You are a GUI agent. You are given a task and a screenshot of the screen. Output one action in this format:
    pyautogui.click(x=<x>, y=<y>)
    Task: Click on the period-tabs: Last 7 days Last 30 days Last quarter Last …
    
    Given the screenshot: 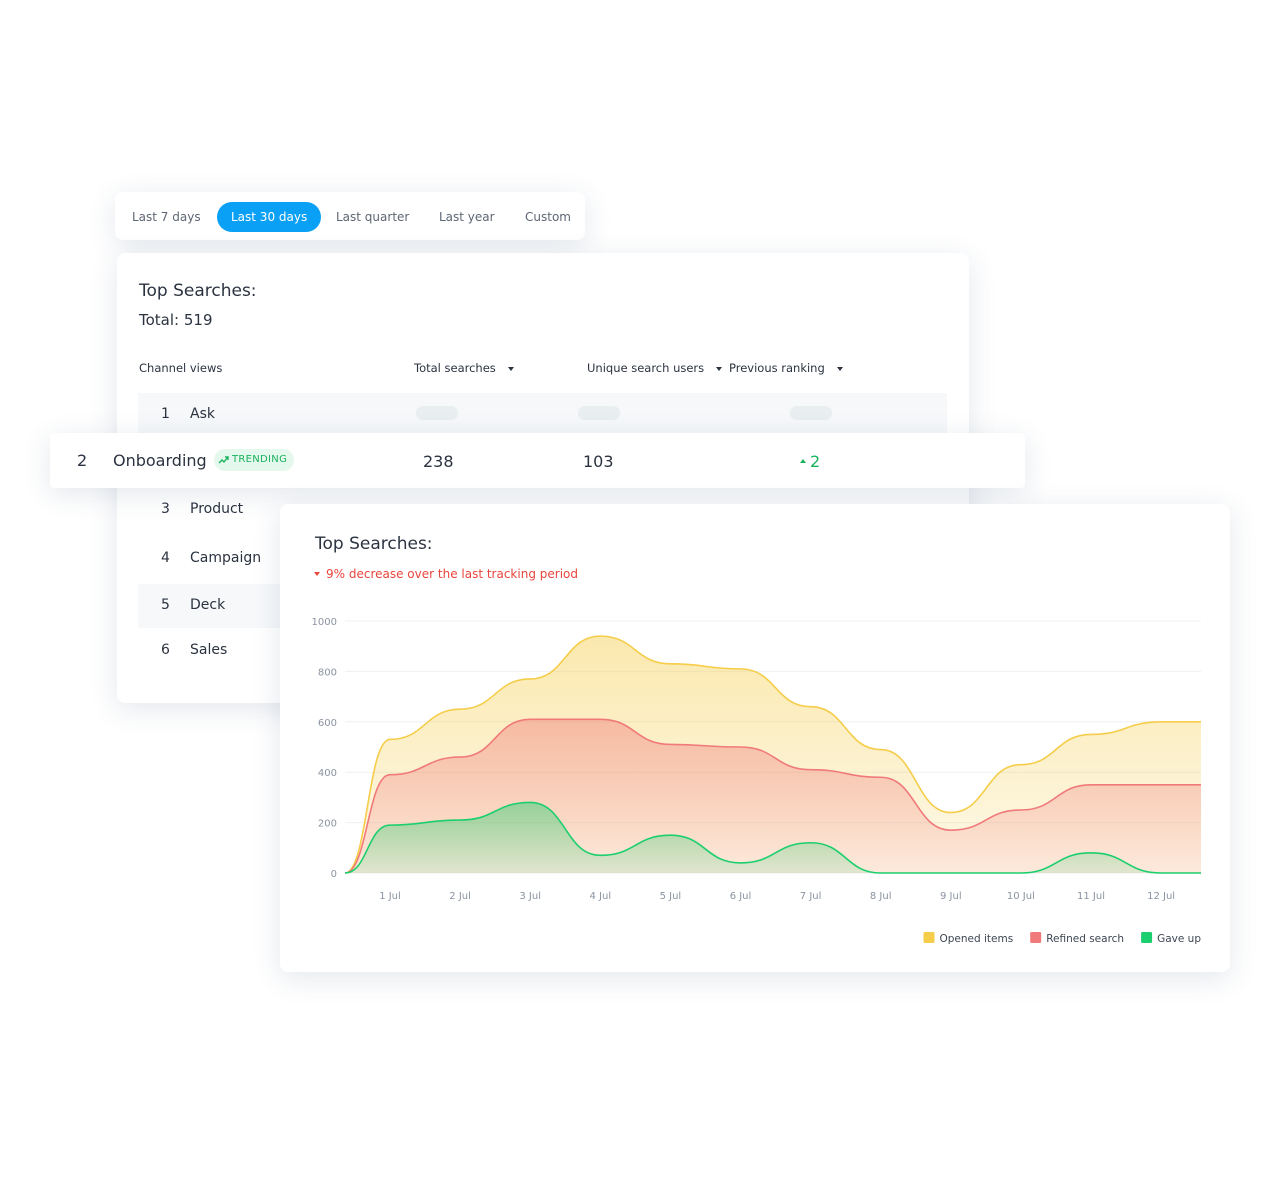 What is the action you would take?
    pyautogui.click(x=350, y=216)
    